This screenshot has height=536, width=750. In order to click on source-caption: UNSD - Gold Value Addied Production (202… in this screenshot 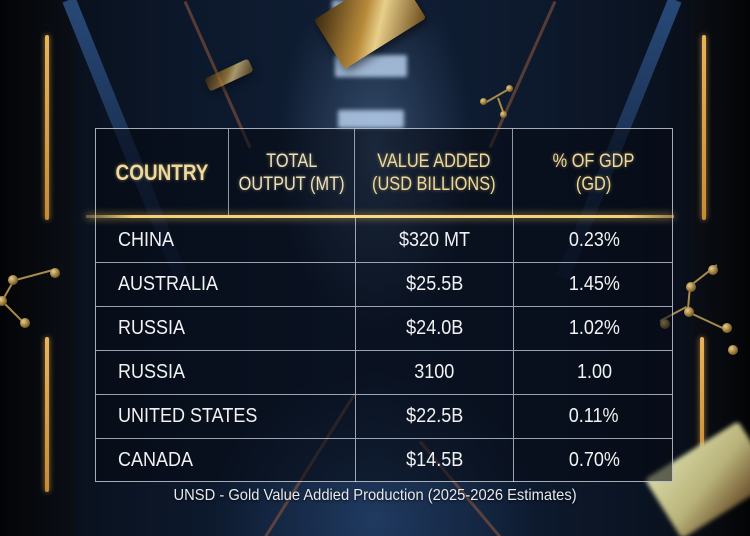, I will do `click(375, 495)`.